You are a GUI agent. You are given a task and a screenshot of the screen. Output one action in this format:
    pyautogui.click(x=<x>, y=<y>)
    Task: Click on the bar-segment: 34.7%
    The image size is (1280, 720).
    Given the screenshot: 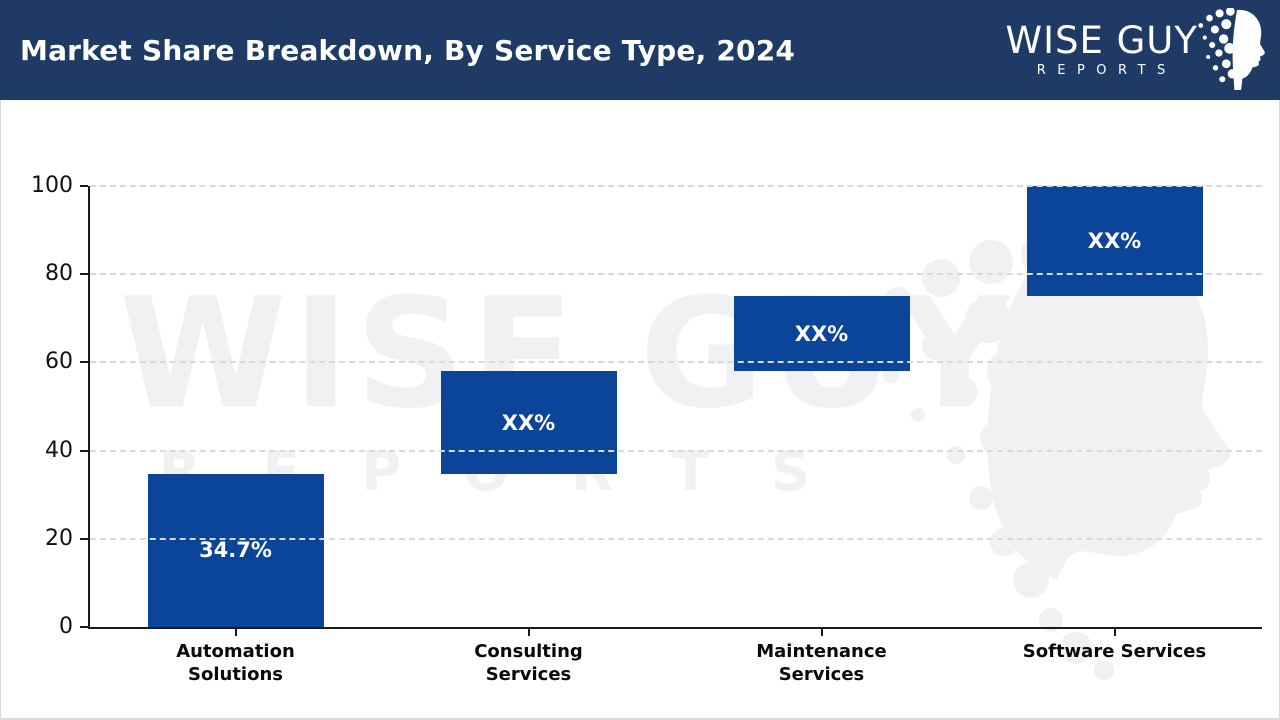 What is the action you would take?
    pyautogui.click(x=235, y=550)
    